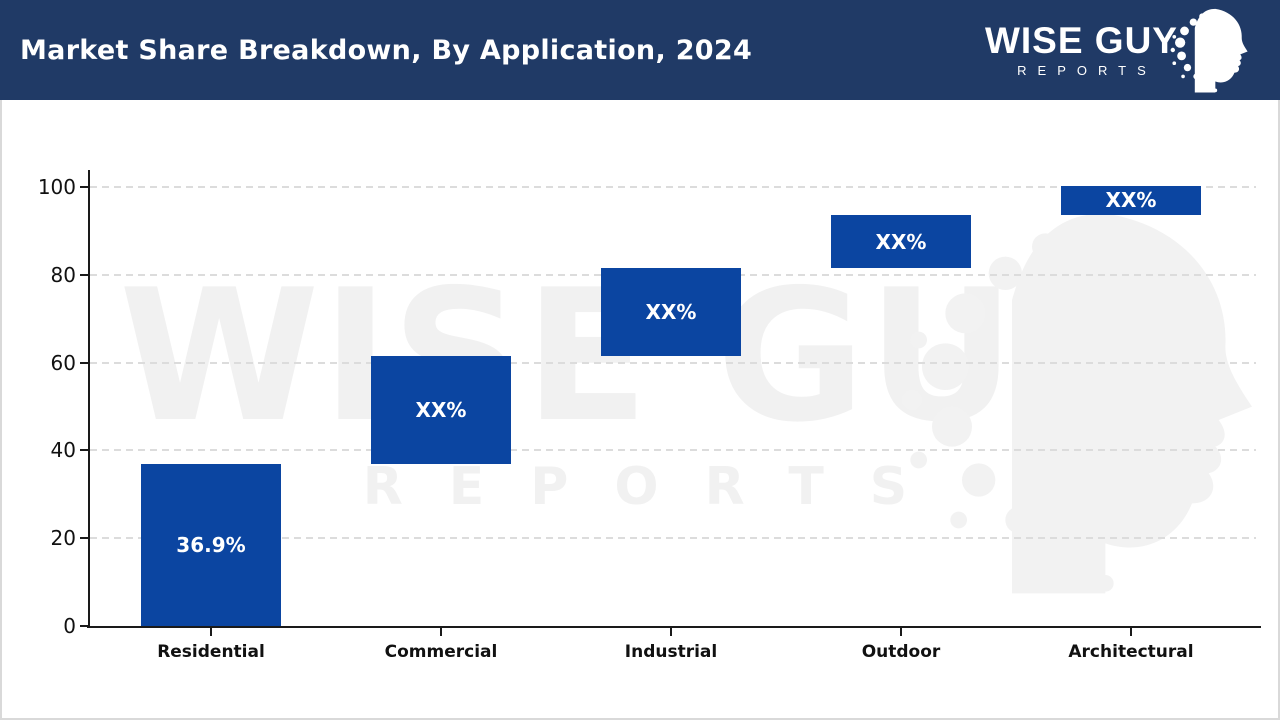 The width and height of the screenshot is (1280, 720). I want to click on x-category-label: Commercial, so click(441, 652).